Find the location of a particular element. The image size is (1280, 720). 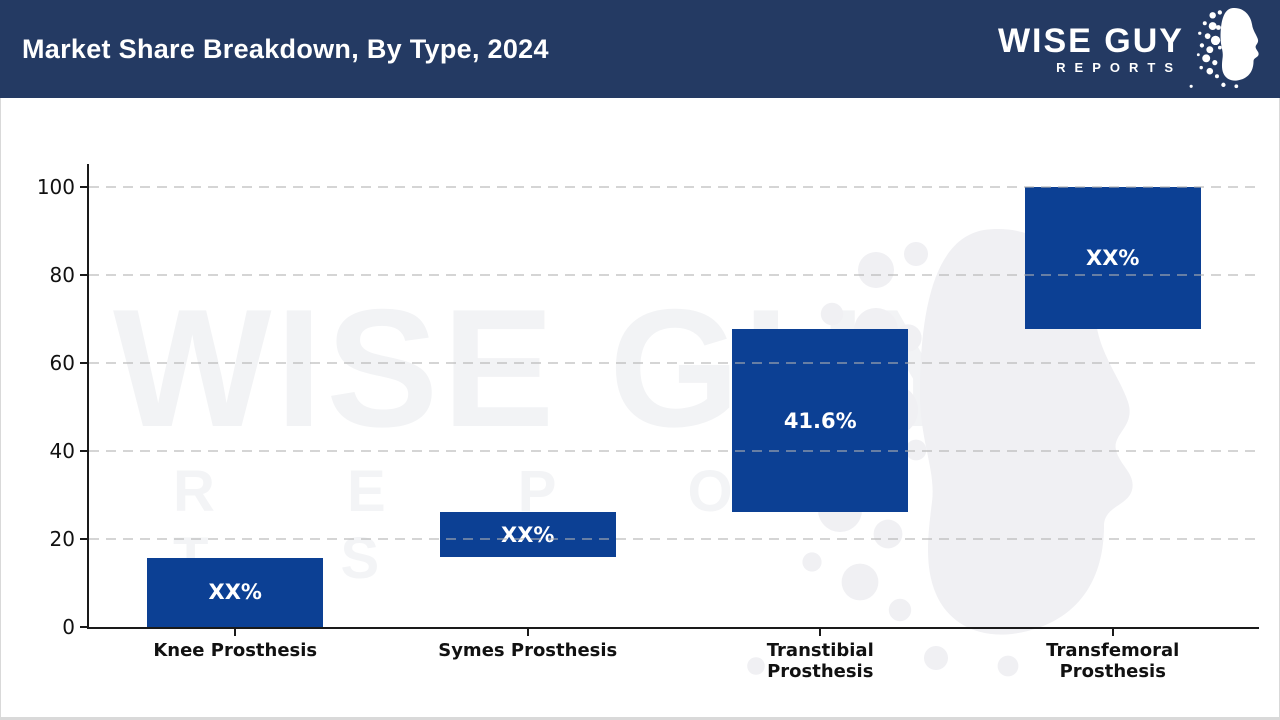

gridline-y60 is located at coordinates (674, 363).